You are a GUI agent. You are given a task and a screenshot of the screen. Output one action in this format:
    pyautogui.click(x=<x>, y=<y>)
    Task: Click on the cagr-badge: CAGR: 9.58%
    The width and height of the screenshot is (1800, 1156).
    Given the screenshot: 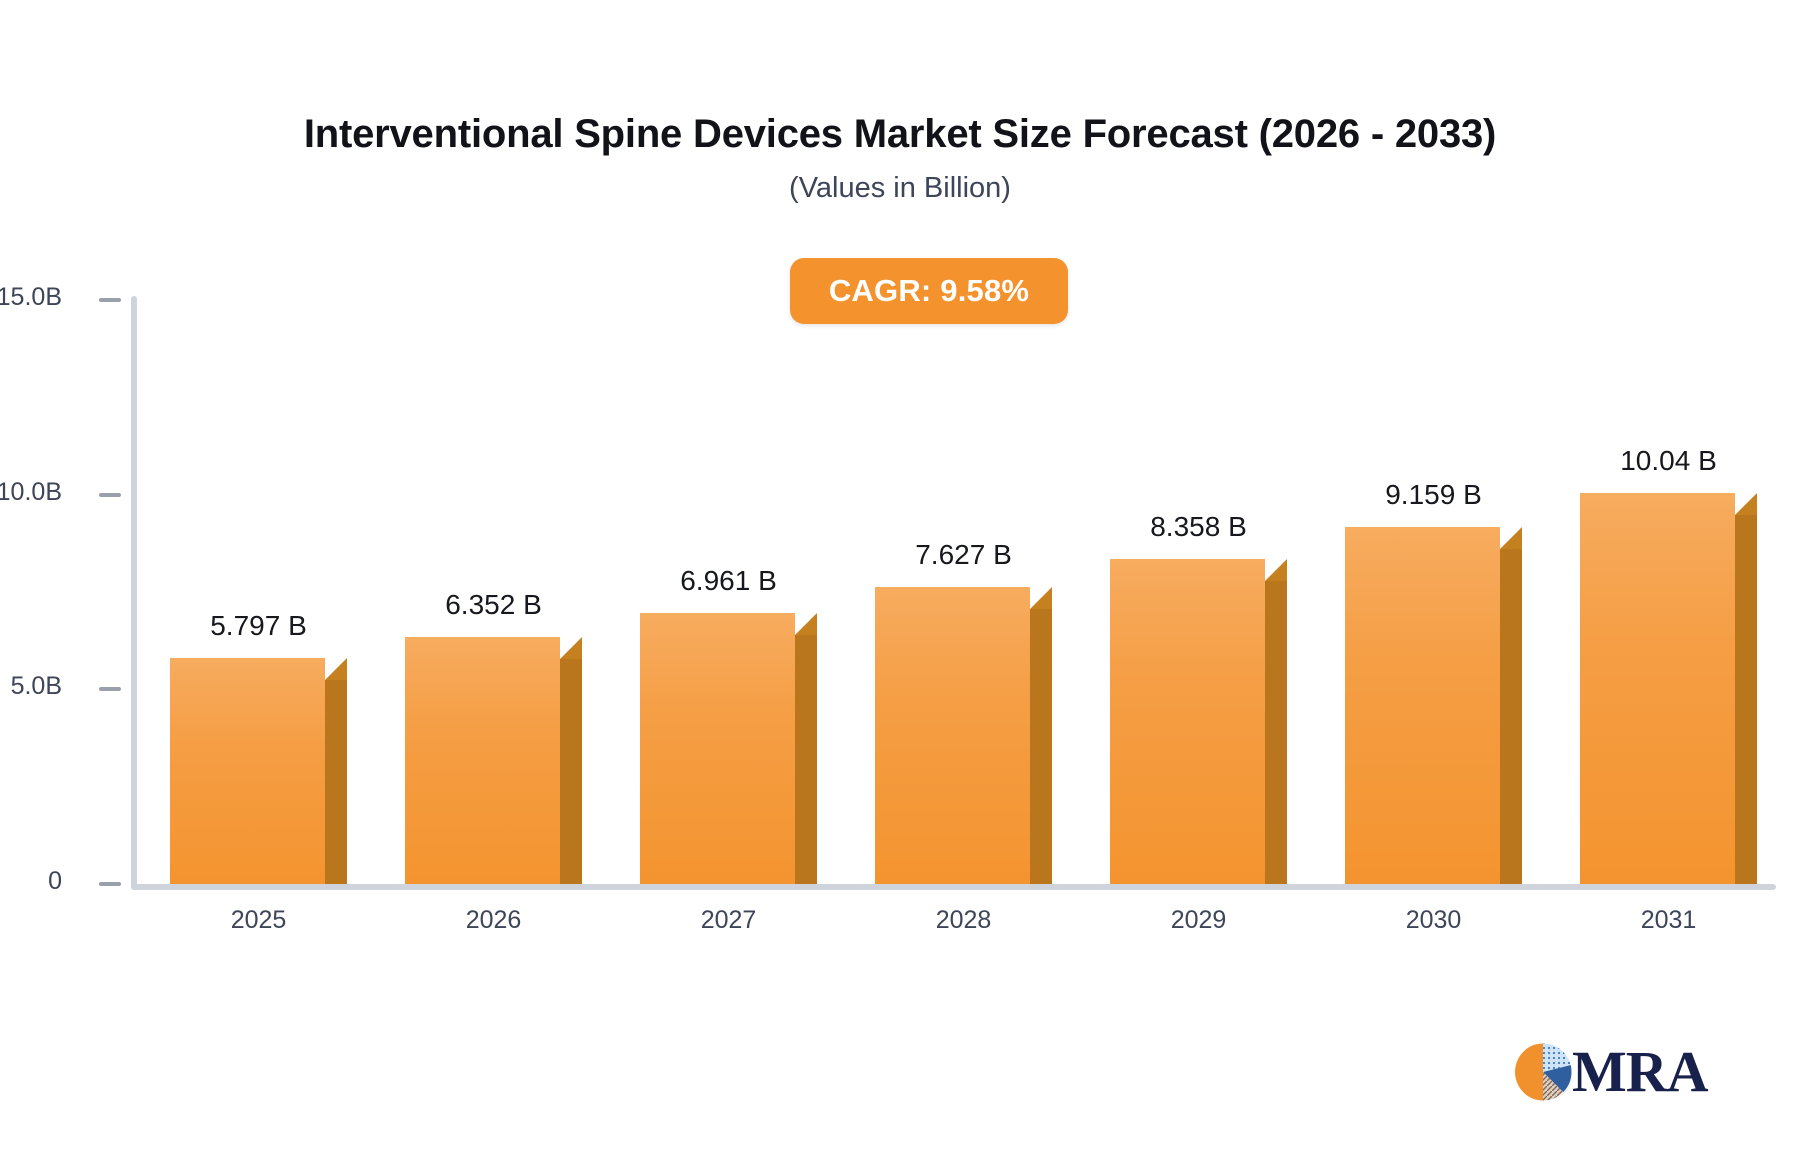 What is the action you would take?
    pyautogui.click(x=929, y=291)
    